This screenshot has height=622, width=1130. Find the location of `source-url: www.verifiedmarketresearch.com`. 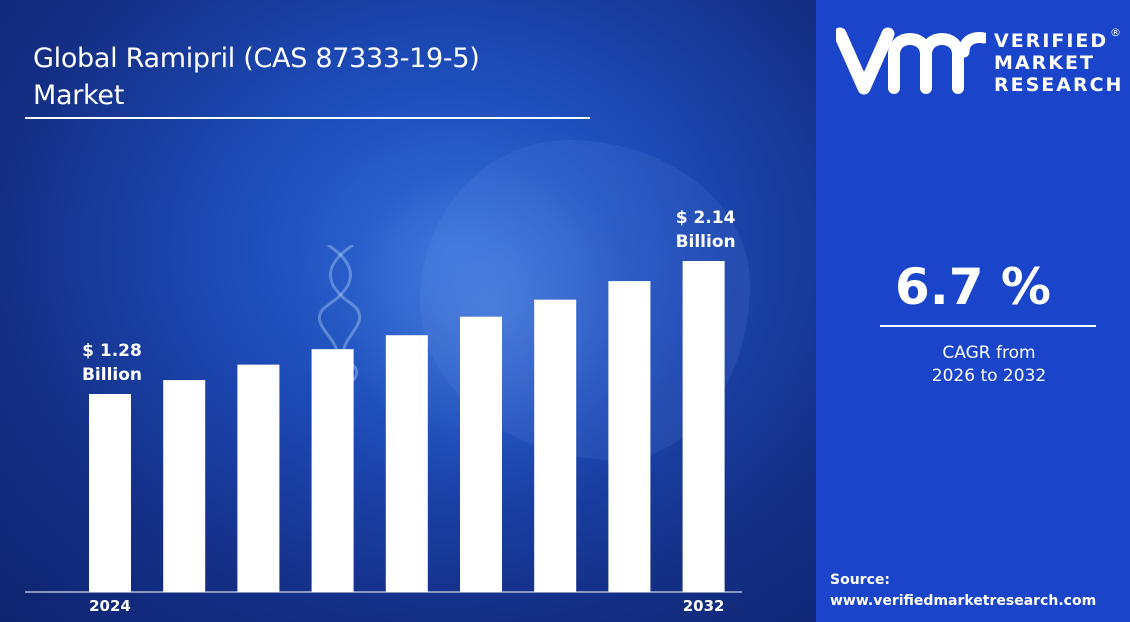

source-url: www.verifiedmarketresearch.com is located at coordinates (963, 601).